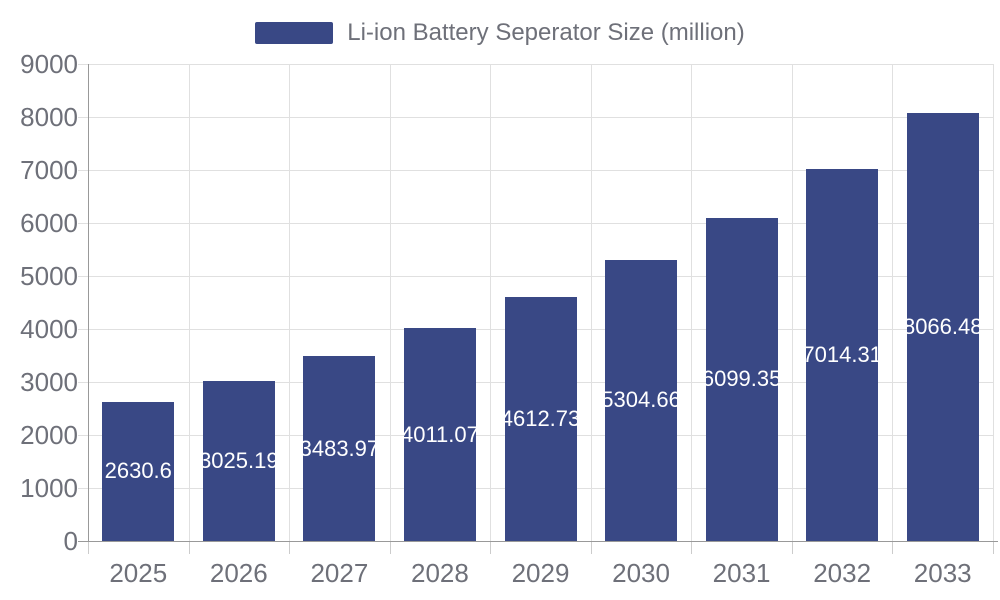  Describe the element at coordinates (49, 223) in the screenshot. I see `y-axis-tick-label: 6000` at that location.